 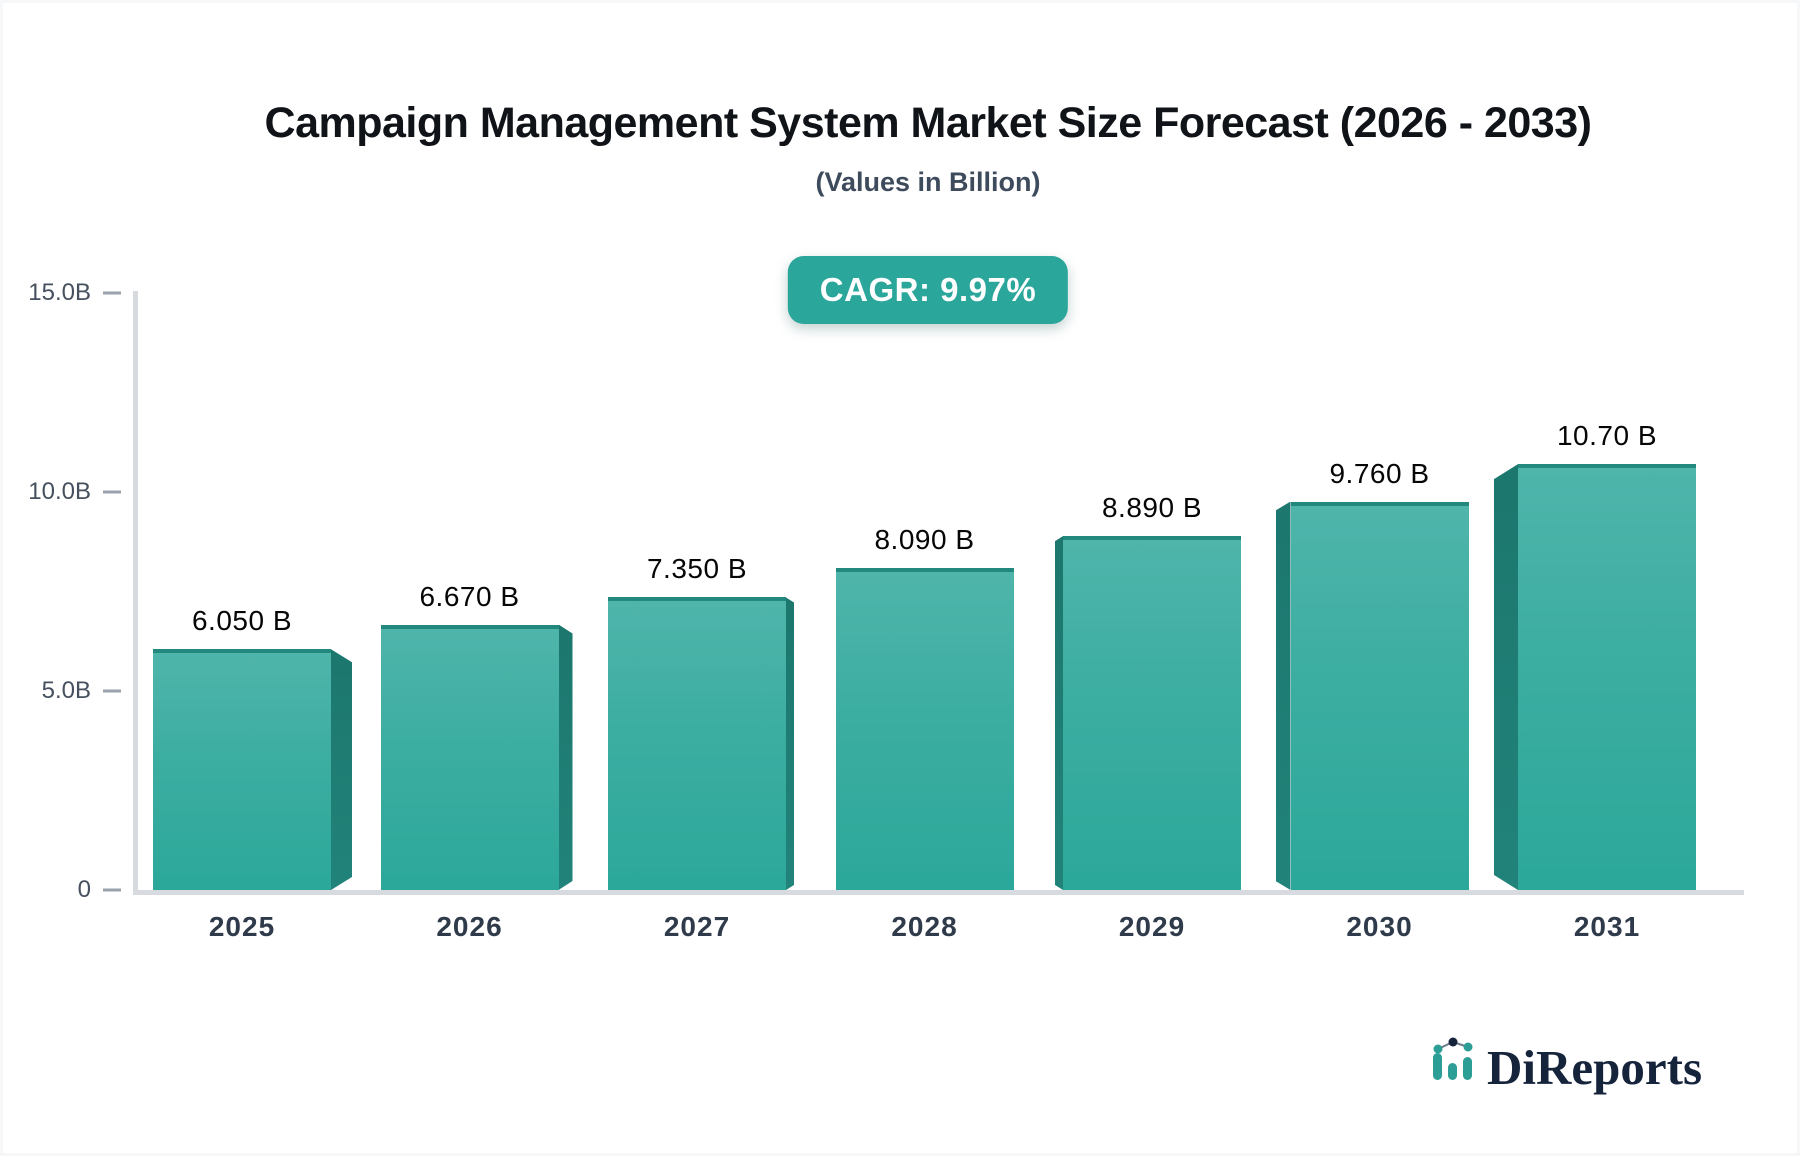 What do you see at coordinates (1379, 473) in the screenshot?
I see `bar-value-label-2030: 9.760 B` at bounding box center [1379, 473].